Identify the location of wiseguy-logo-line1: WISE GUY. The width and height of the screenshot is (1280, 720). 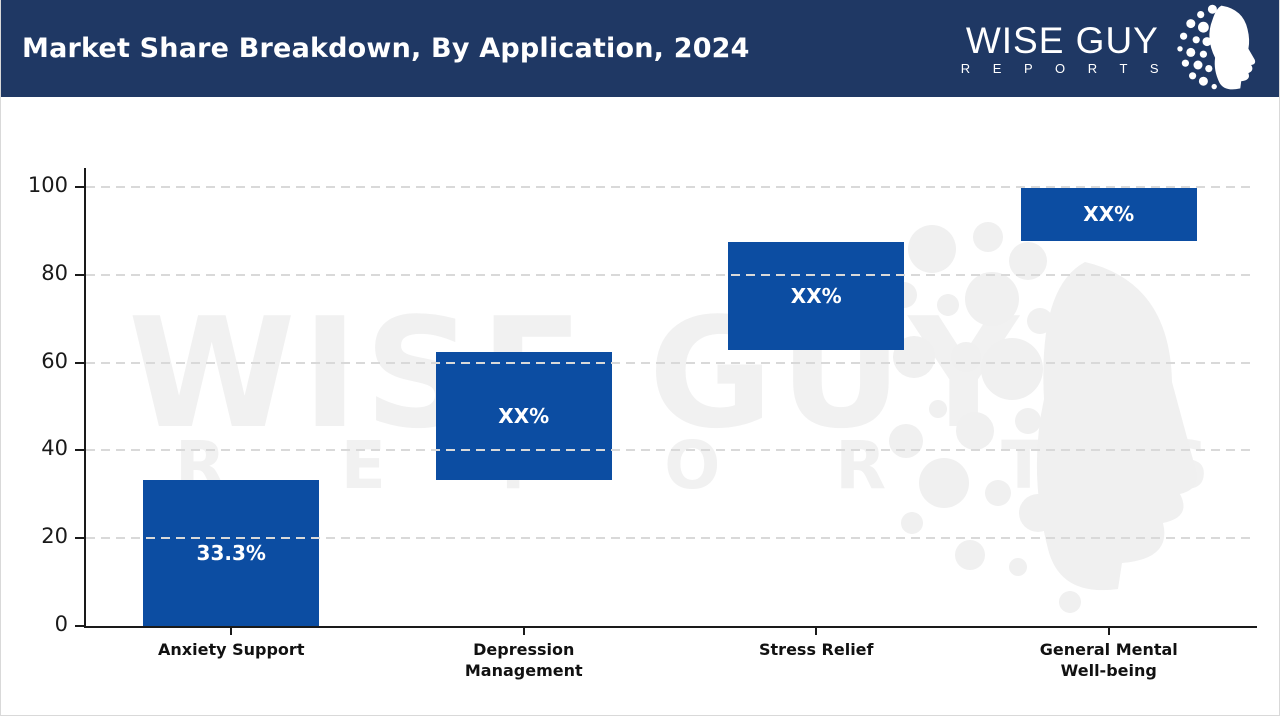
(1062, 40).